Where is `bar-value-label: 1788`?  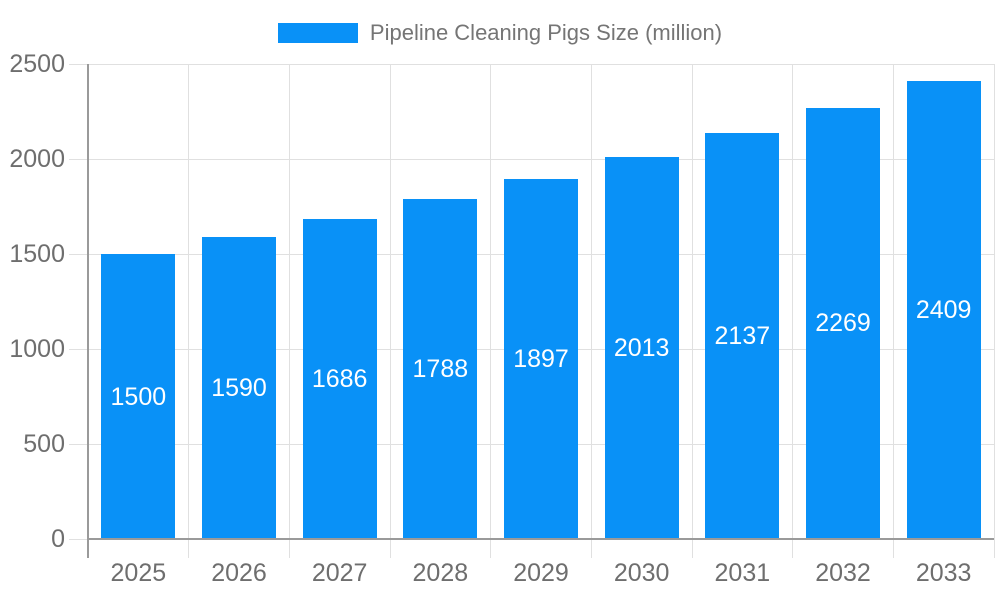
bar-value-label: 1788 is located at coordinates (440, 369).